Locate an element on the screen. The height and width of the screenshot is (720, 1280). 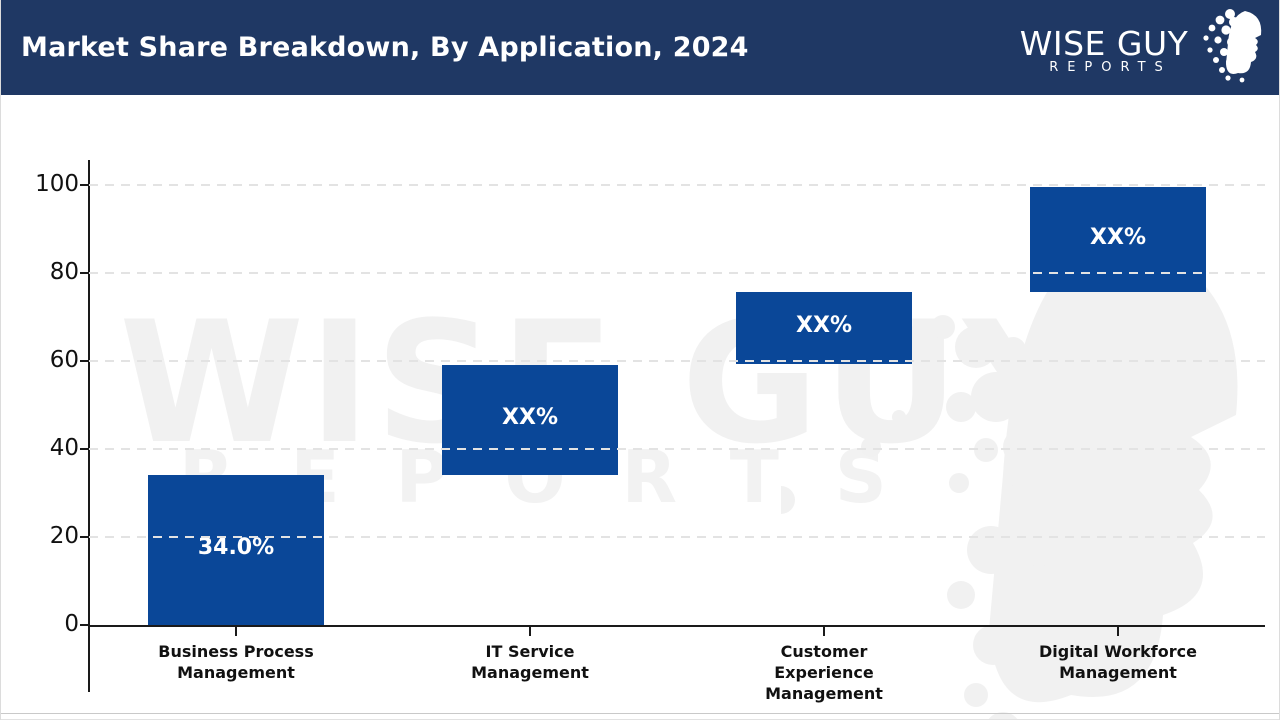
x-category-label-4: Digital Workforce Management is located at coordinates (1118, 662).